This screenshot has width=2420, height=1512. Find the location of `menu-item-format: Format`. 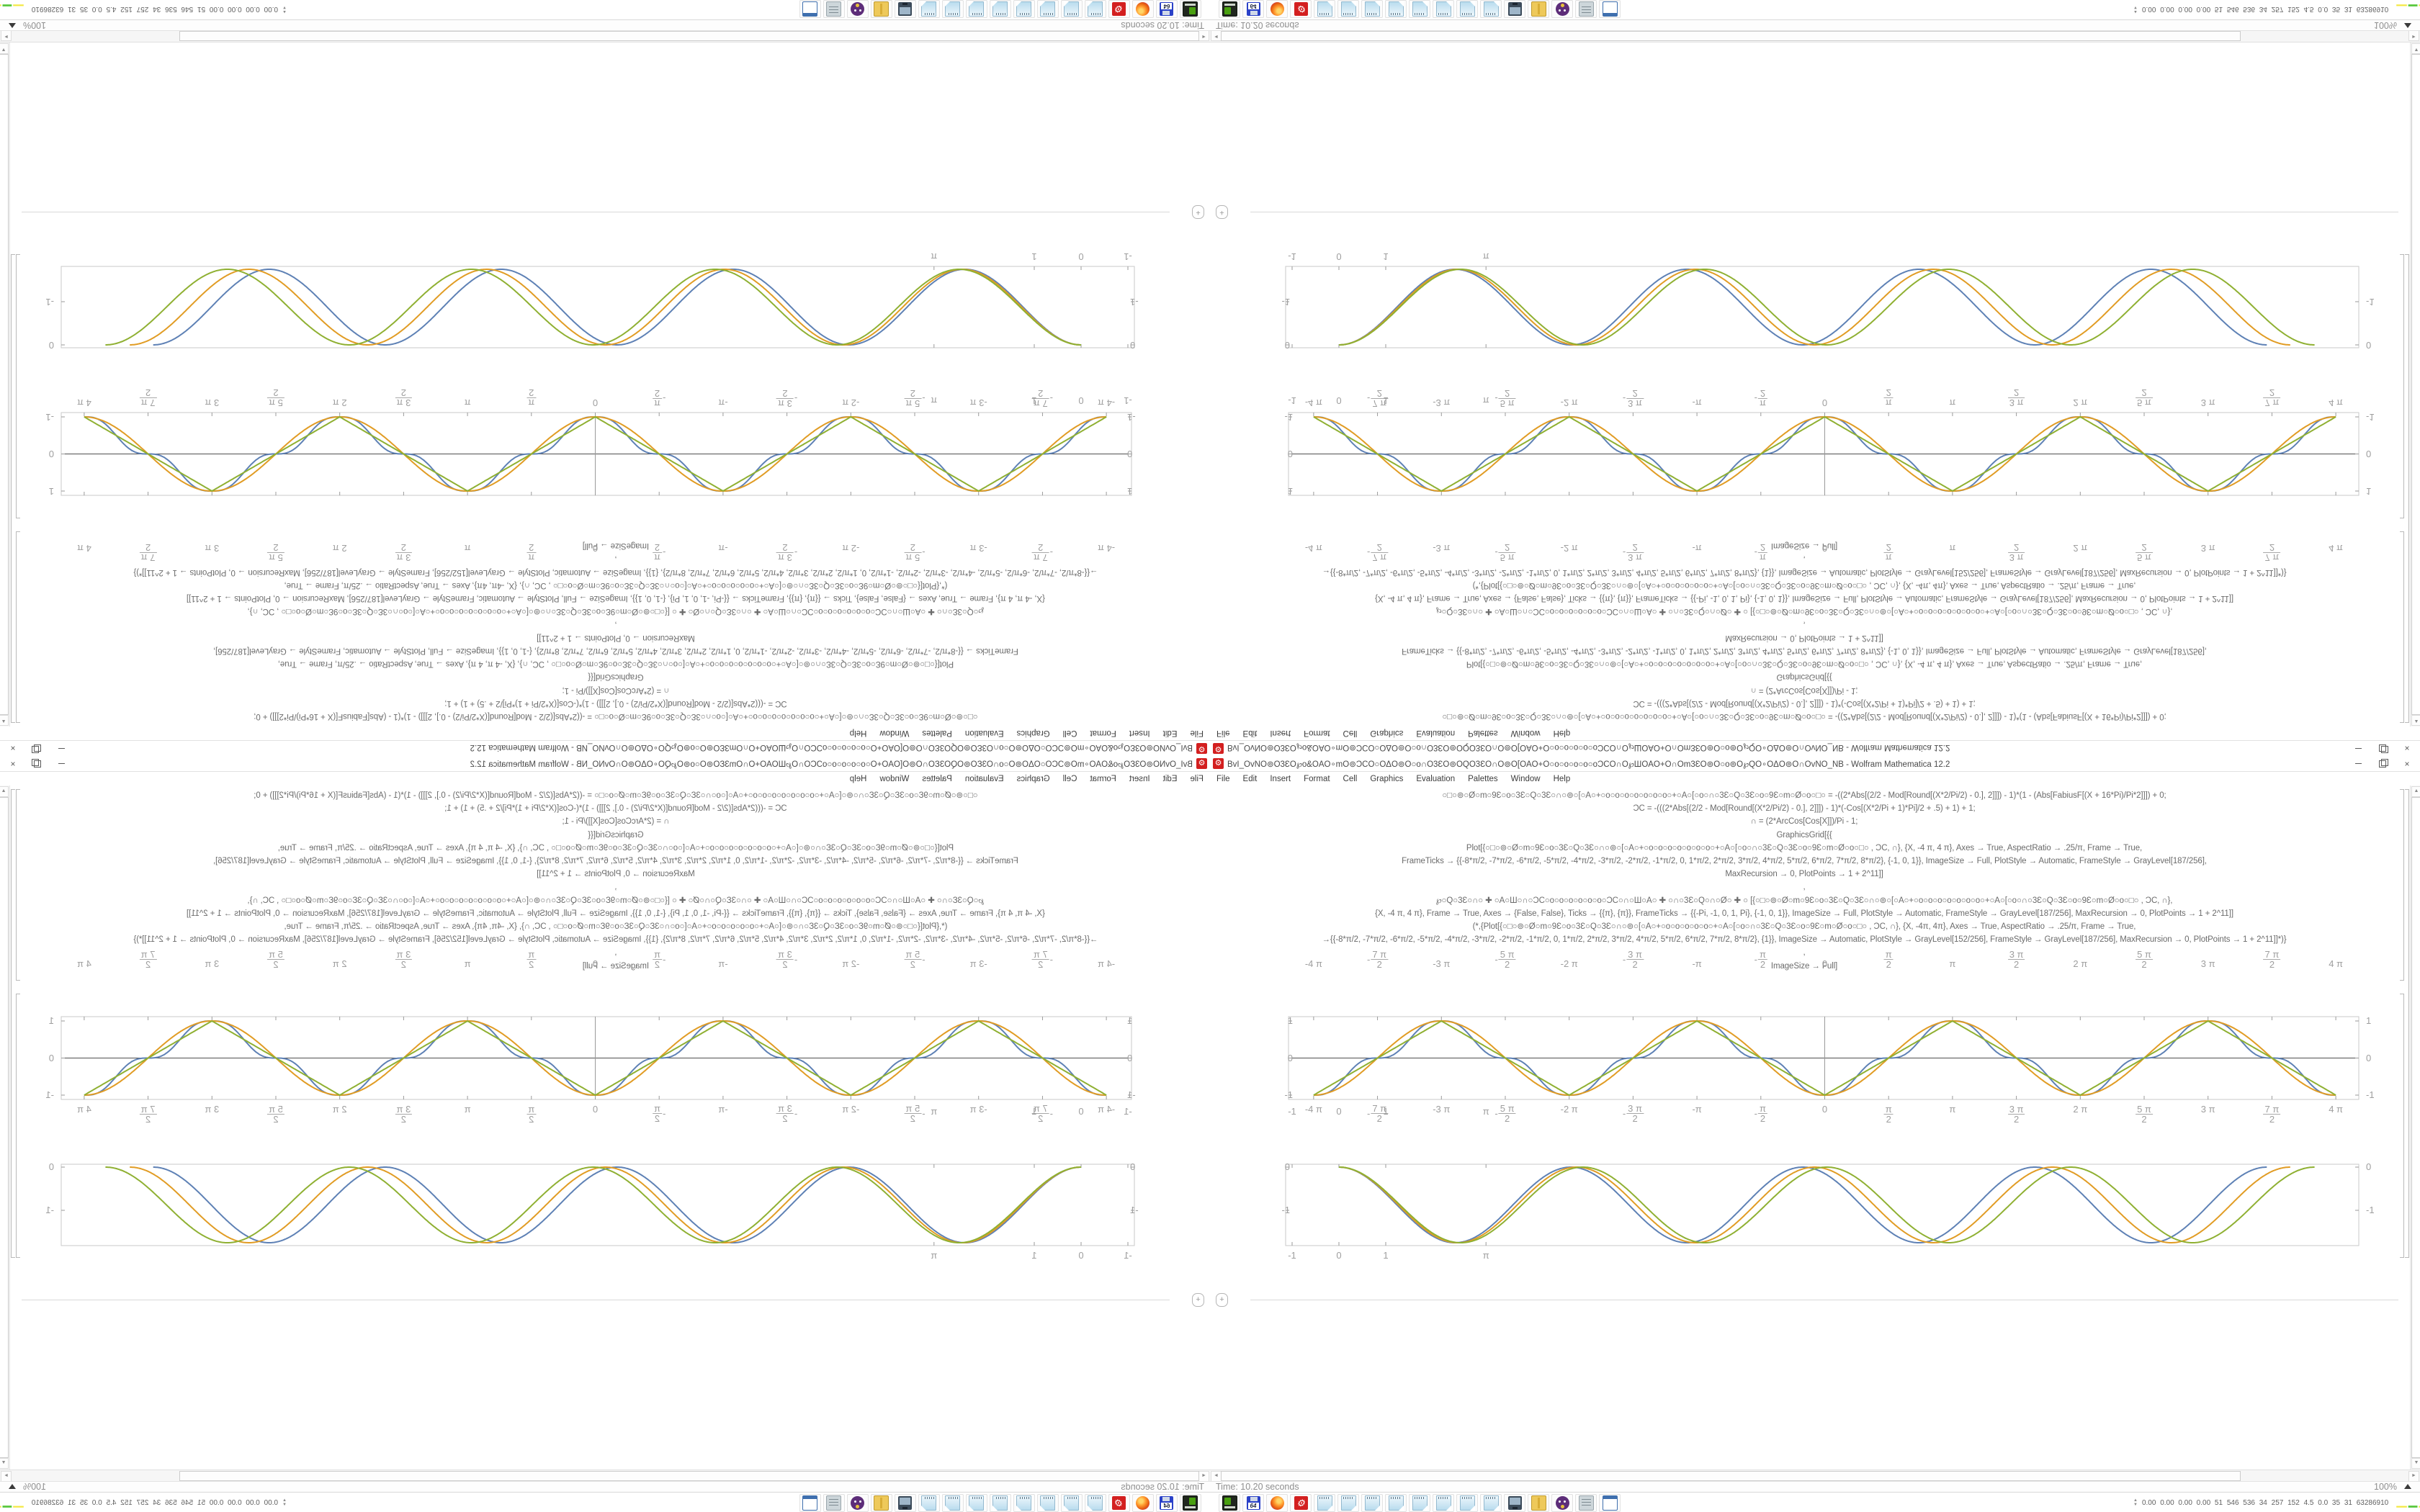

menu-item-format: Format is located at coordinates (1103, 733).